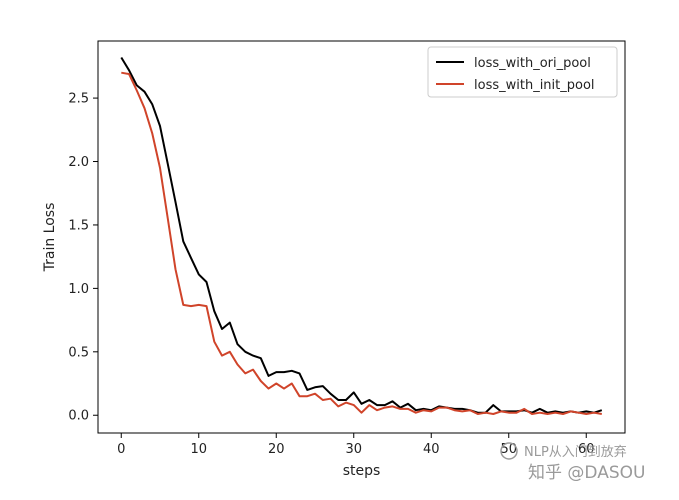 This screenshot has width=679, height=500. I want to click on y-tick-label: 1.5, so click(78, 225).